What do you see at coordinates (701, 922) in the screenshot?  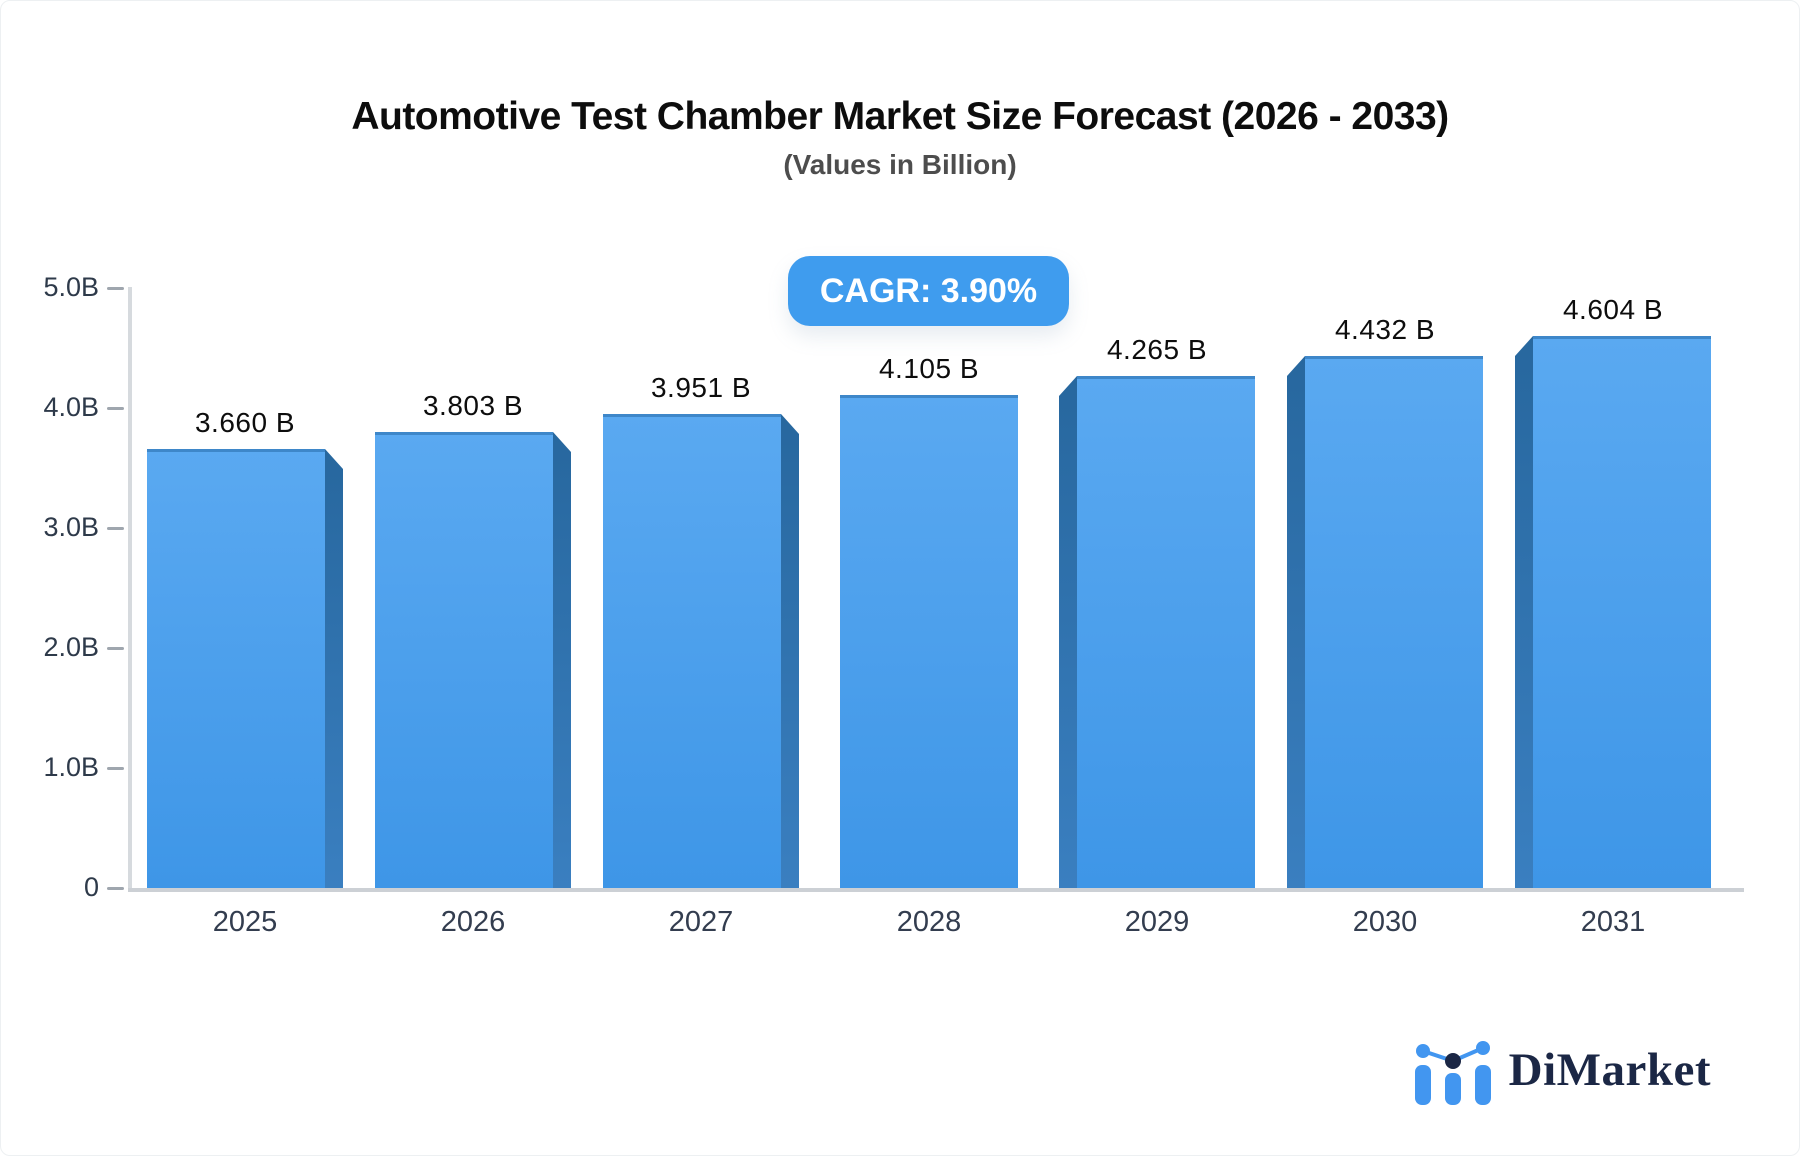 I see `x-axis-year-label: 2027` at bounding box center [701, 922].